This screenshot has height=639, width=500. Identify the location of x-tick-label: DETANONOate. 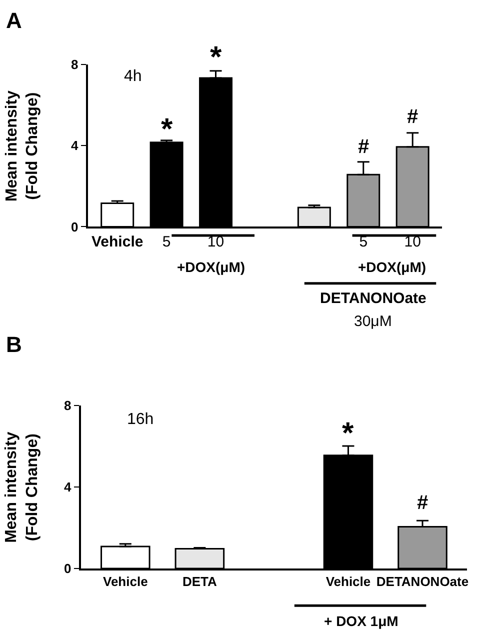
(422, 582).